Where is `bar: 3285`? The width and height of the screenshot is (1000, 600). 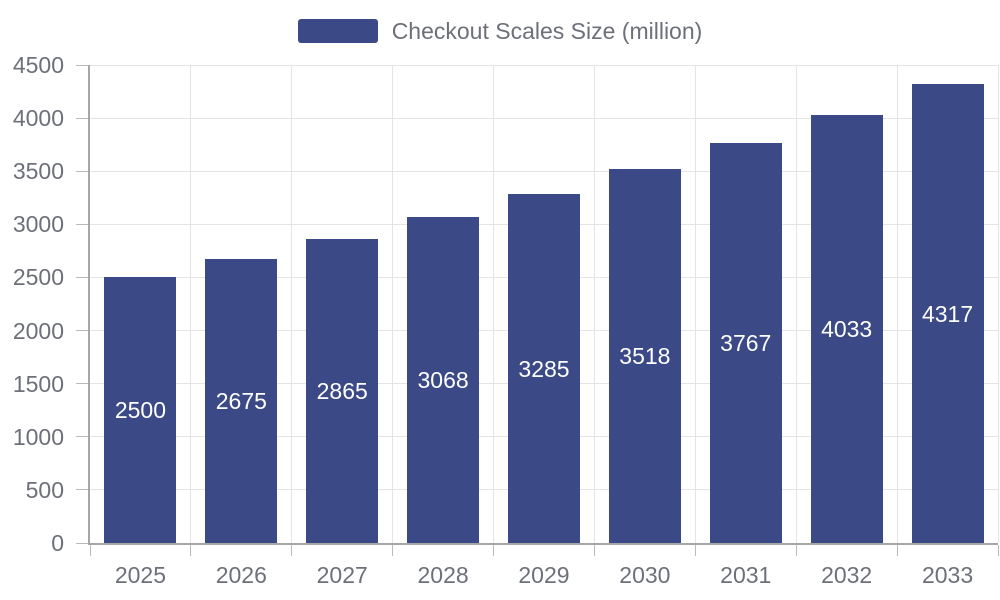 bar: 3285 is located at coordinates (544, 368).